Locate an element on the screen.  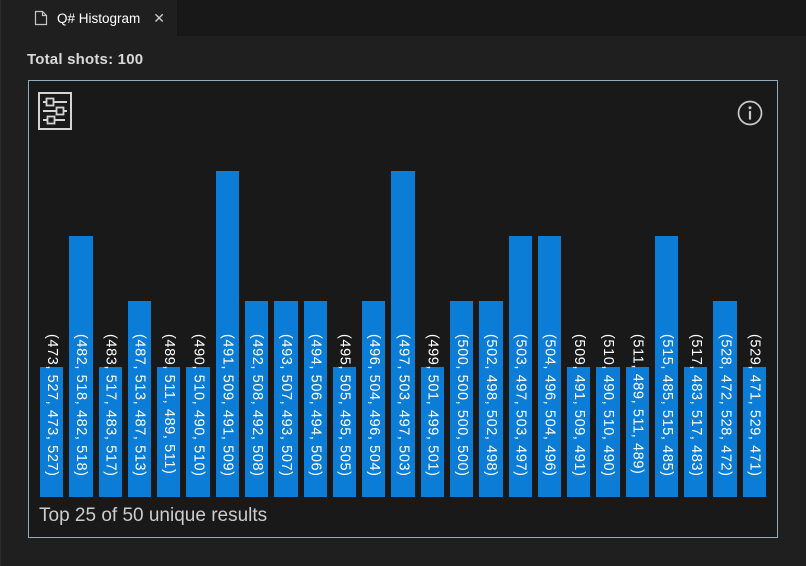
tab-bar: Q# Histogram ✕ is located at coordinates (403, 18).